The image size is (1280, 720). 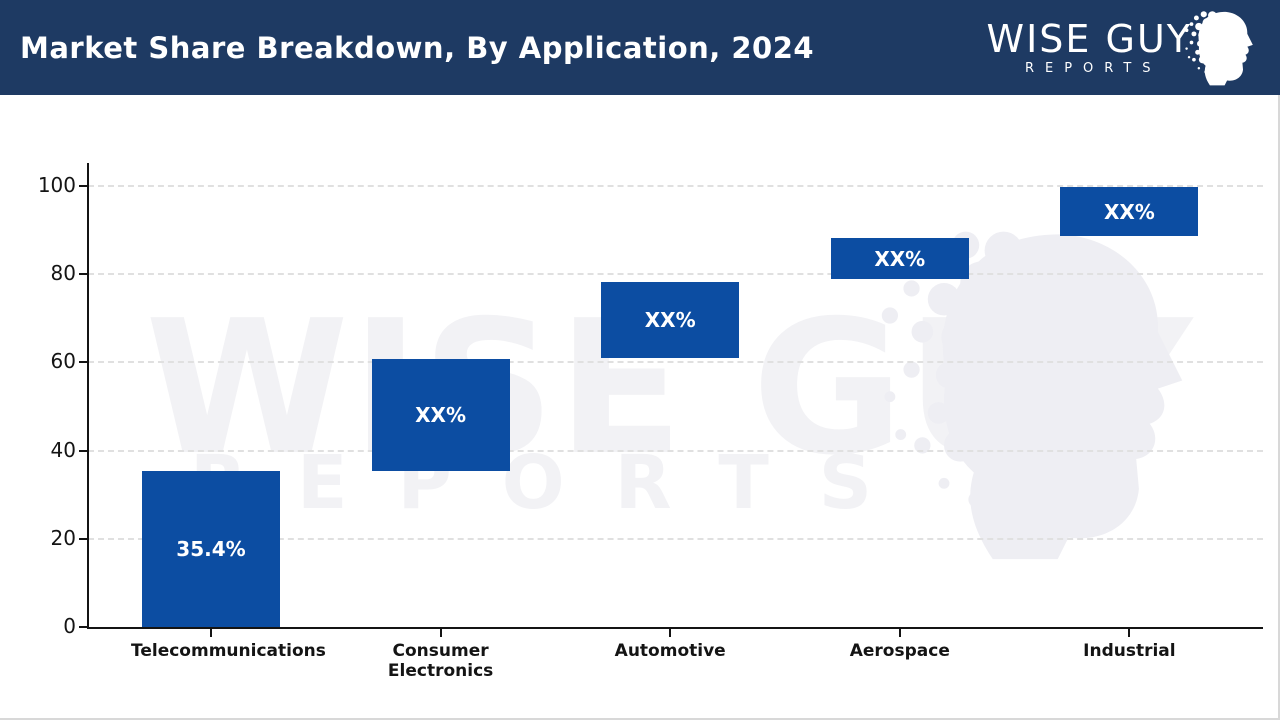 What do you see at coordinates (56, 185) in the screenshot?
I see `y-tick-label: 100` at bounding box center [56, 185].